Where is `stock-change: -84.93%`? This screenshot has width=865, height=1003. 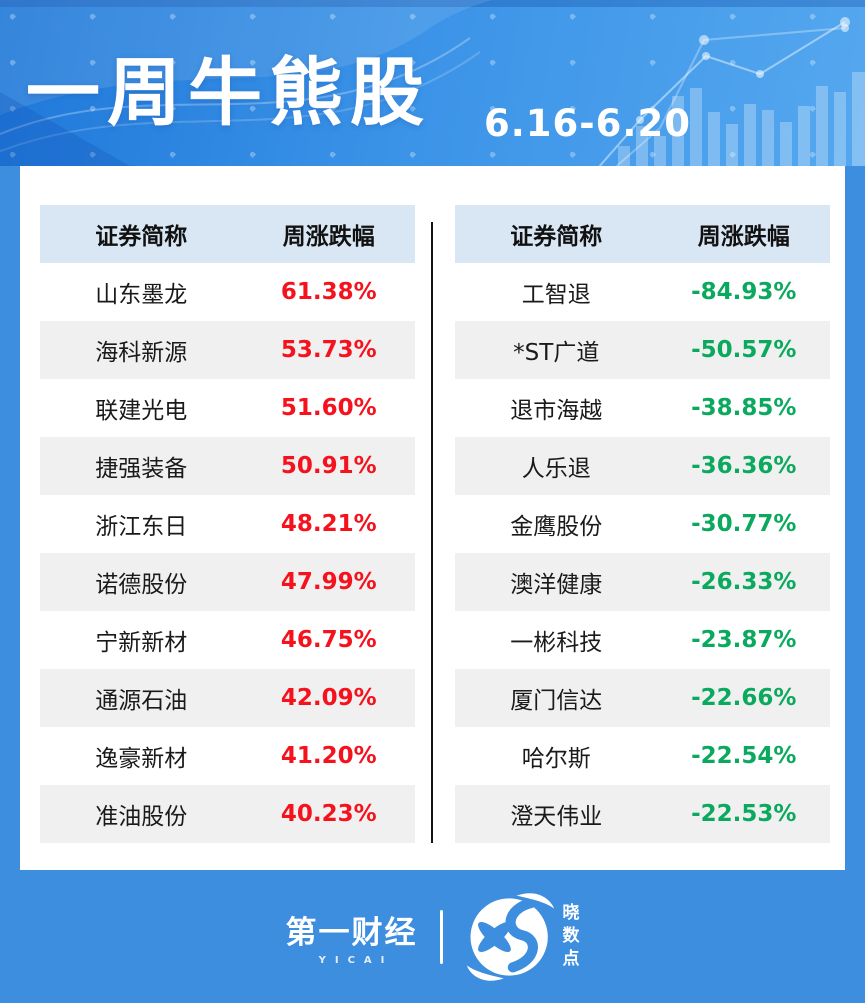
stock-change: -84.93% is located at coordinates (744, 292).